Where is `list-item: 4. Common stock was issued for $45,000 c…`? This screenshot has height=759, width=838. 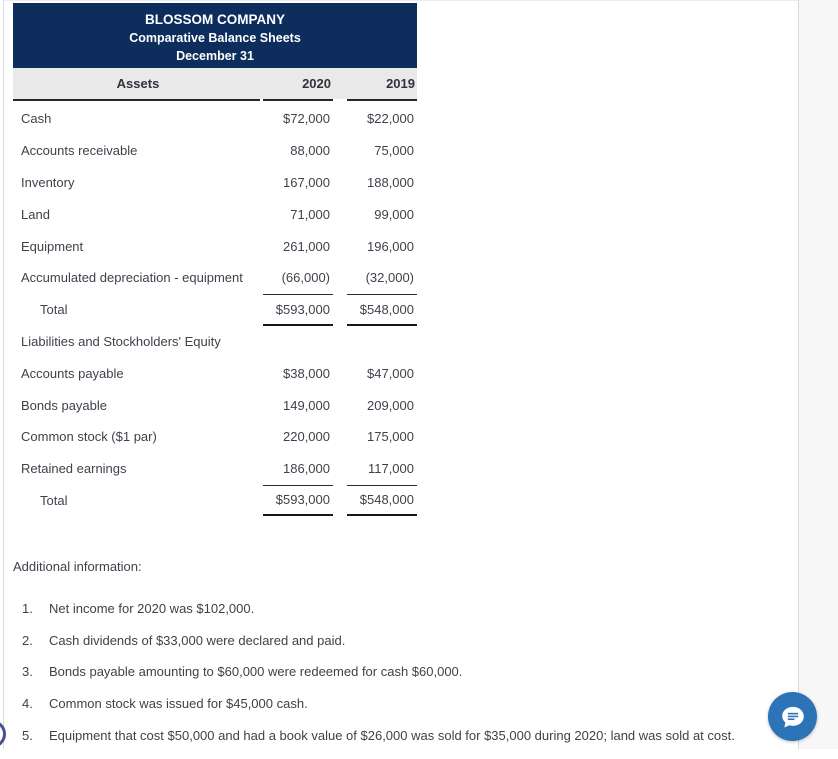 list-item: 4. Common stock was issued for $45,000 c… is located at coordinates (405, 712).